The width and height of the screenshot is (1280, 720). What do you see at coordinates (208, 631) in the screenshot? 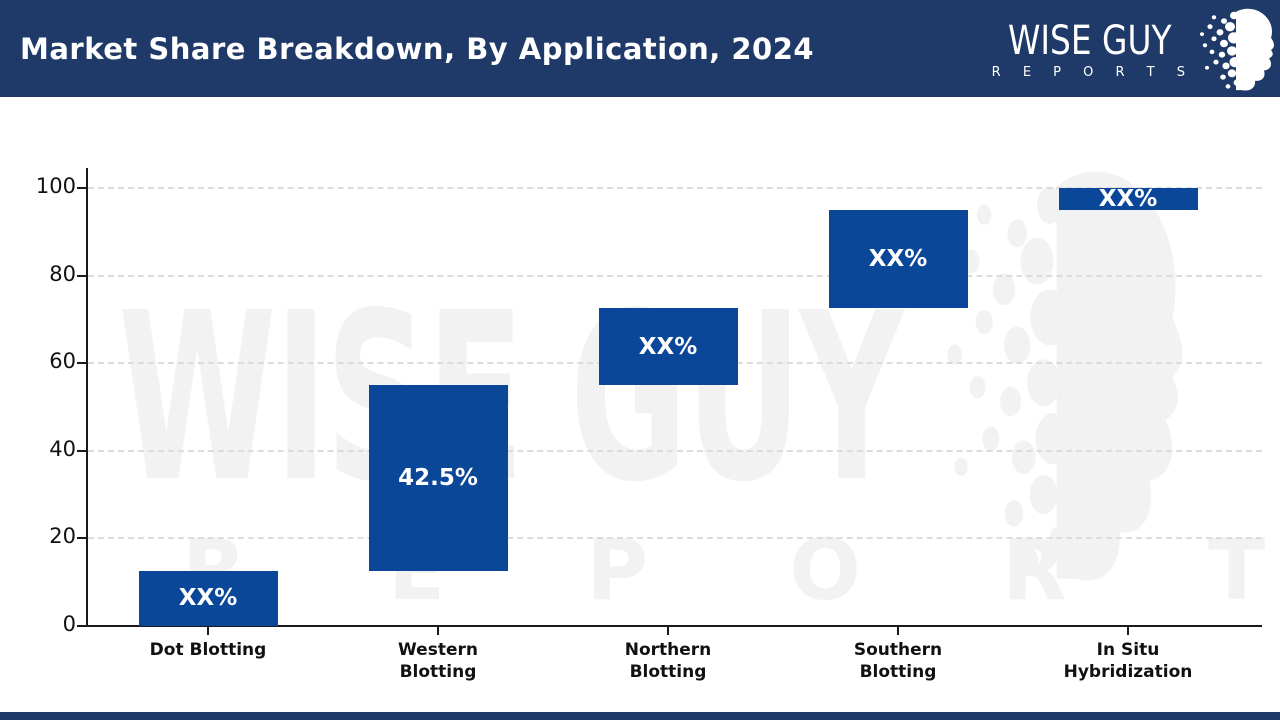
I see `x-tick-dot-blotting` at bounding box center [208, 631].